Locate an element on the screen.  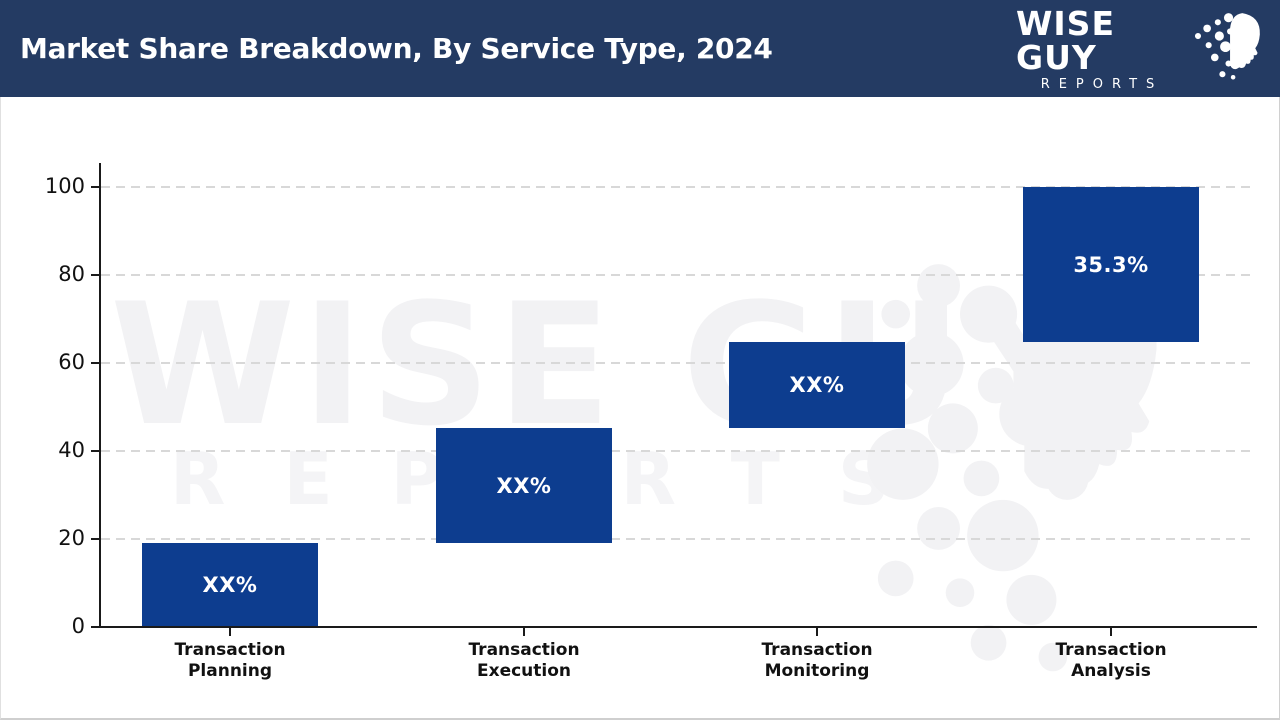
y-tick-label: 100 is located at coordinates (64, 186).